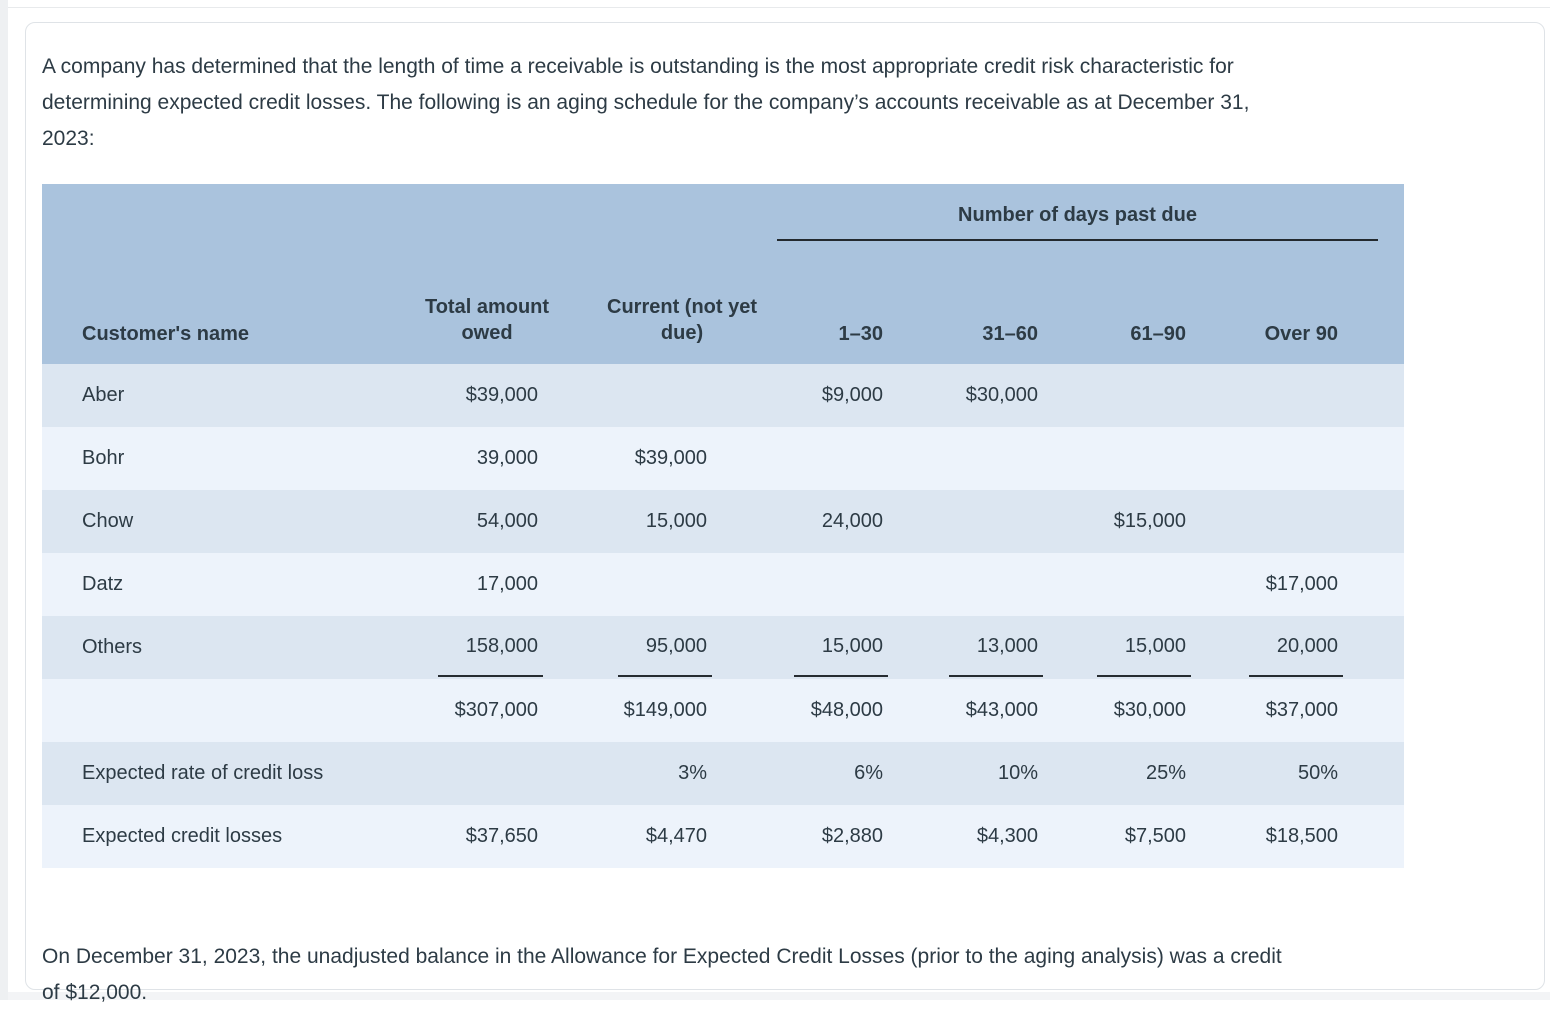 The height and width of the screenshot is (1011, 1550). What do you see at coordinates (840, 656) in the screenshot?
I see `days-1-30: 15,000` at bounding box center [840, 656].